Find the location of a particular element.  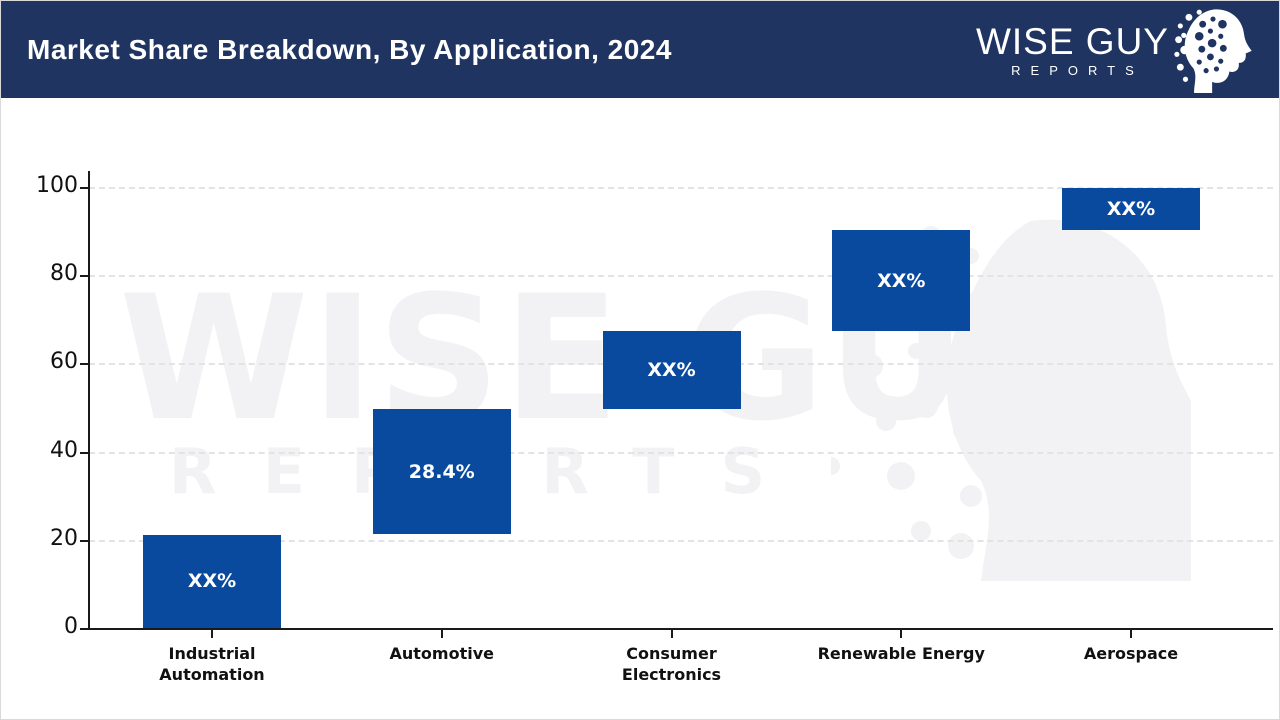

x-axis-label-automotive: Automotive is located at coordinates (442, 653).